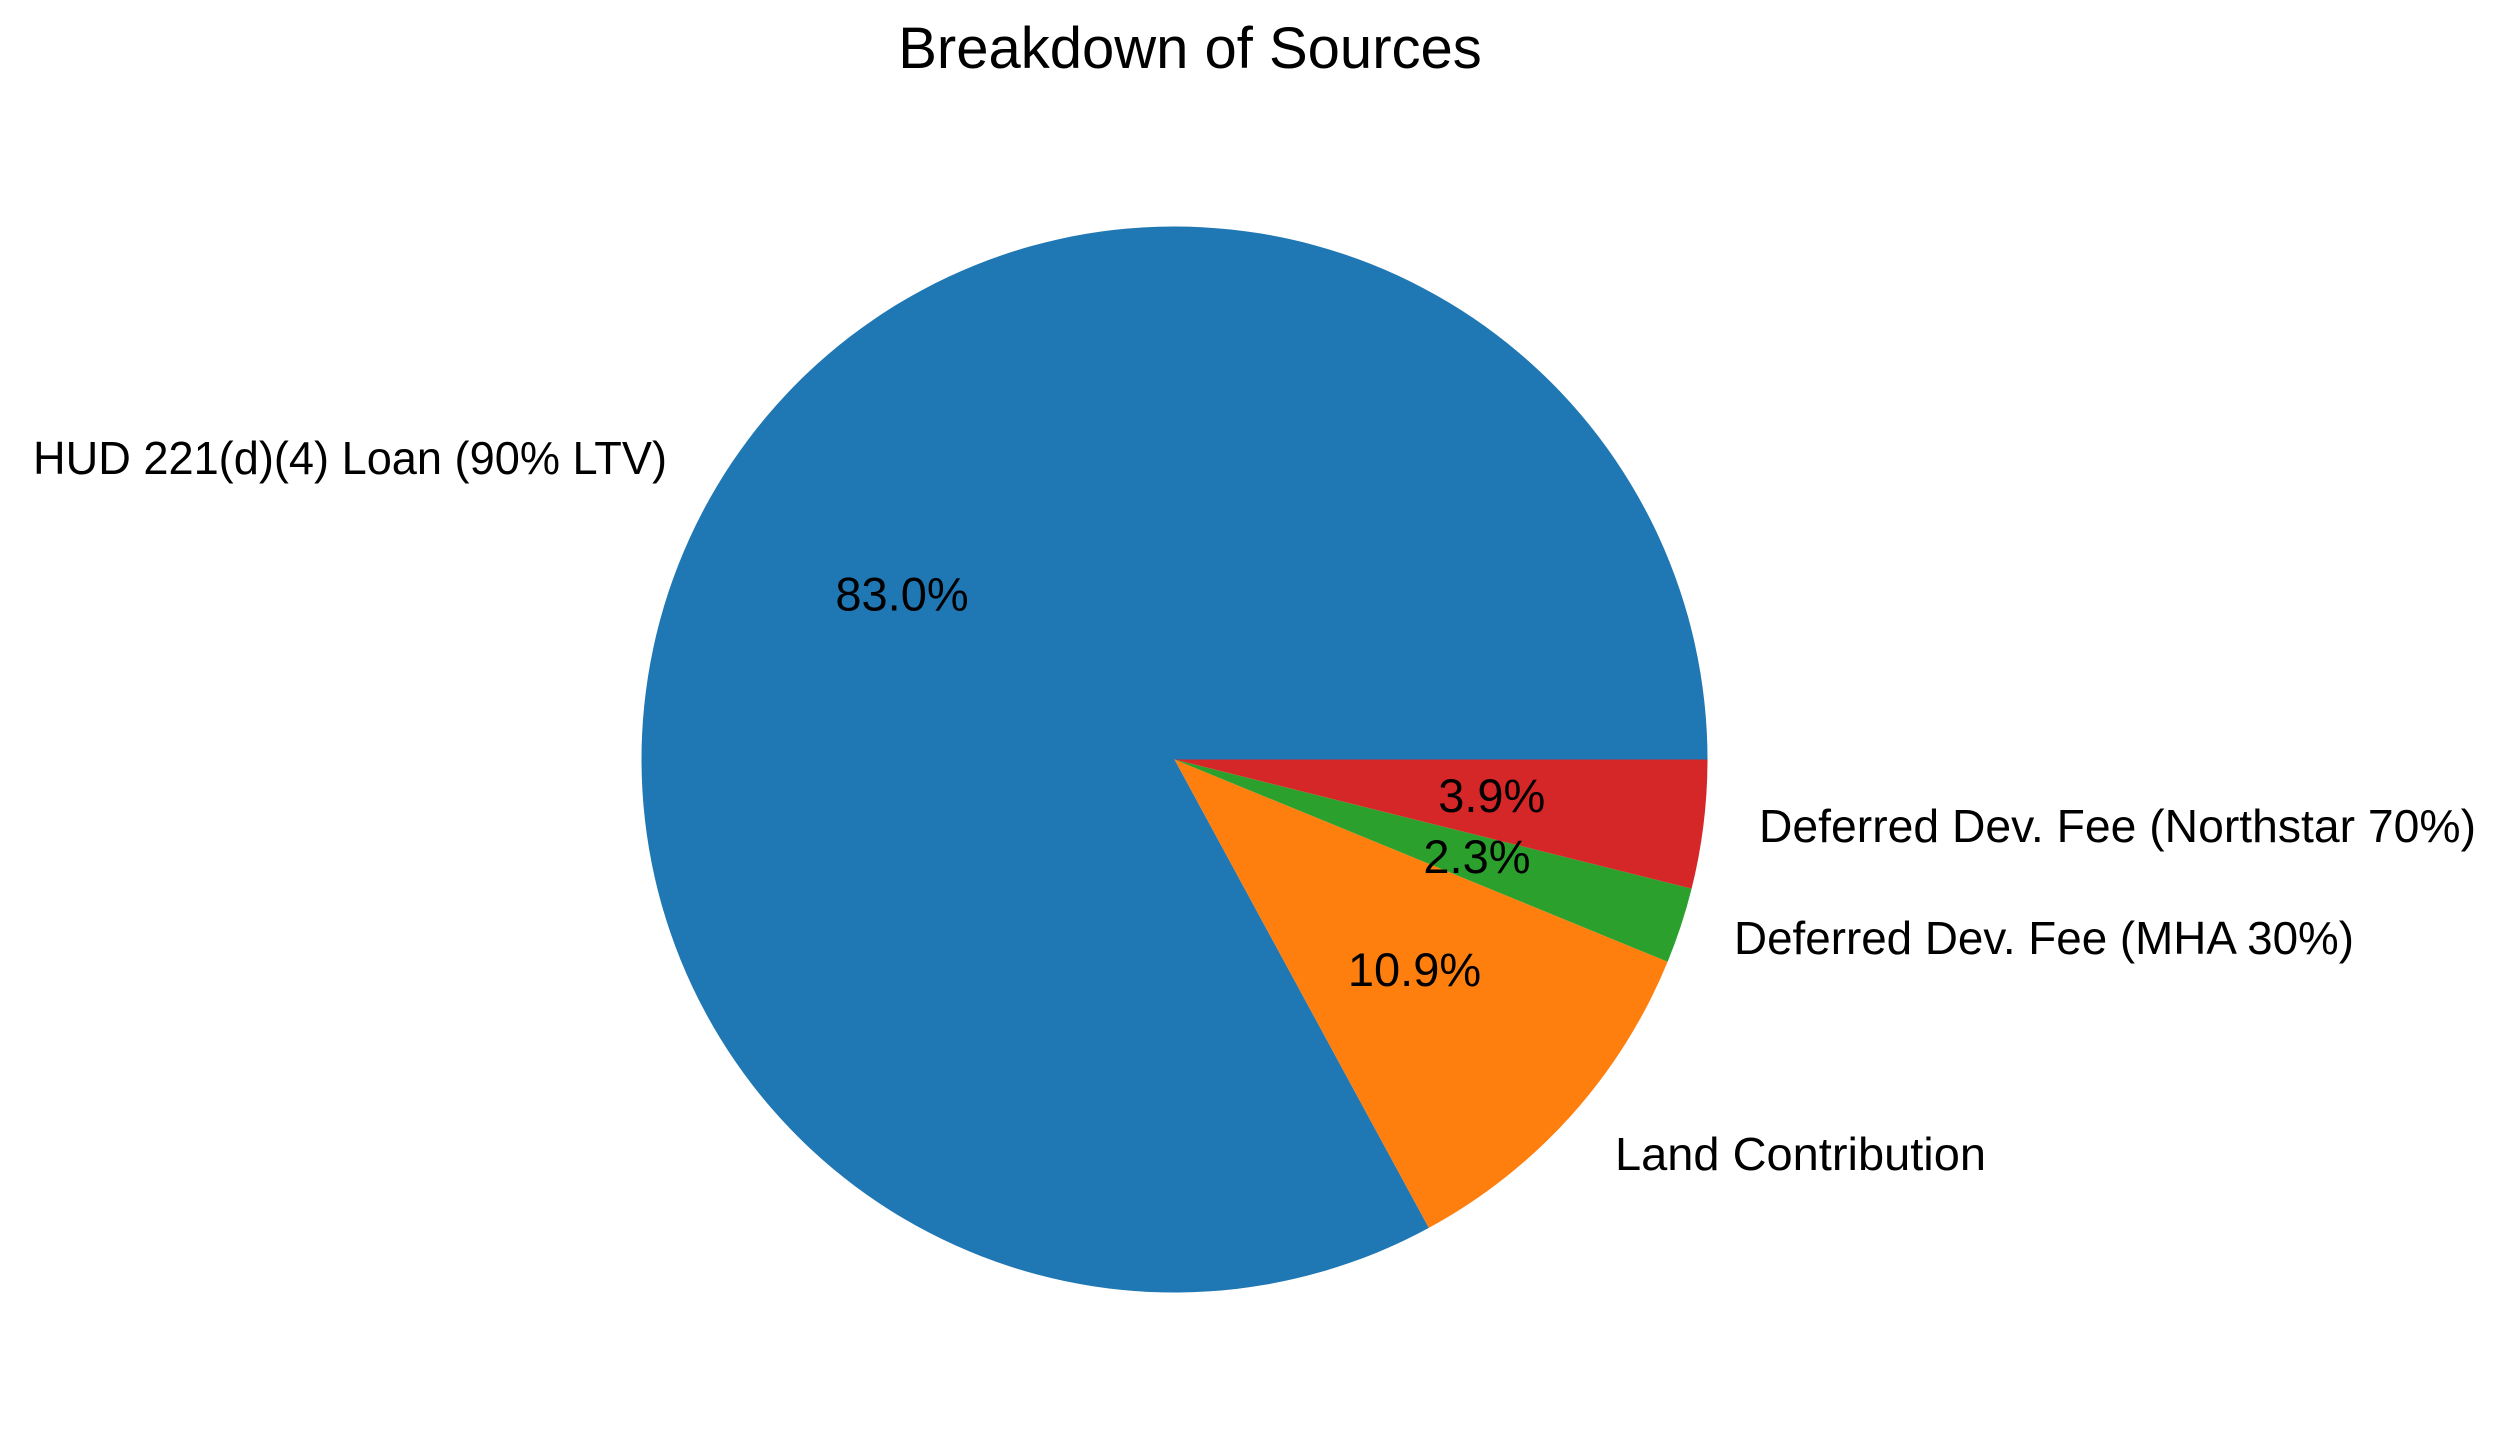  Describe the element at coordinates (1476, 856) in the screenshot. I see `svg-text: 2.3%` at that location.